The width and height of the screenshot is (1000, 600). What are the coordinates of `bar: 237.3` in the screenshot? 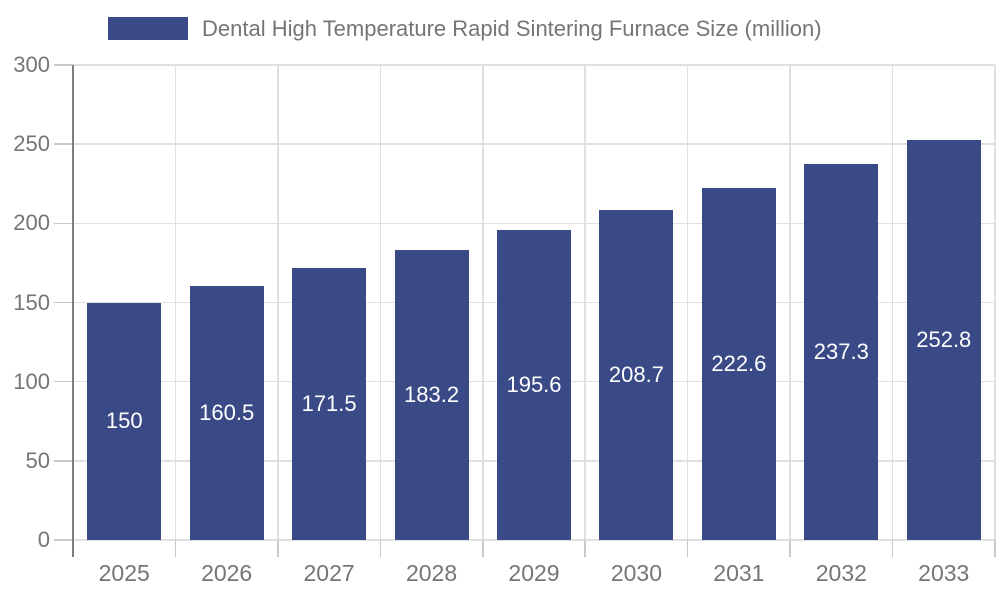 It's located at (841, 352).